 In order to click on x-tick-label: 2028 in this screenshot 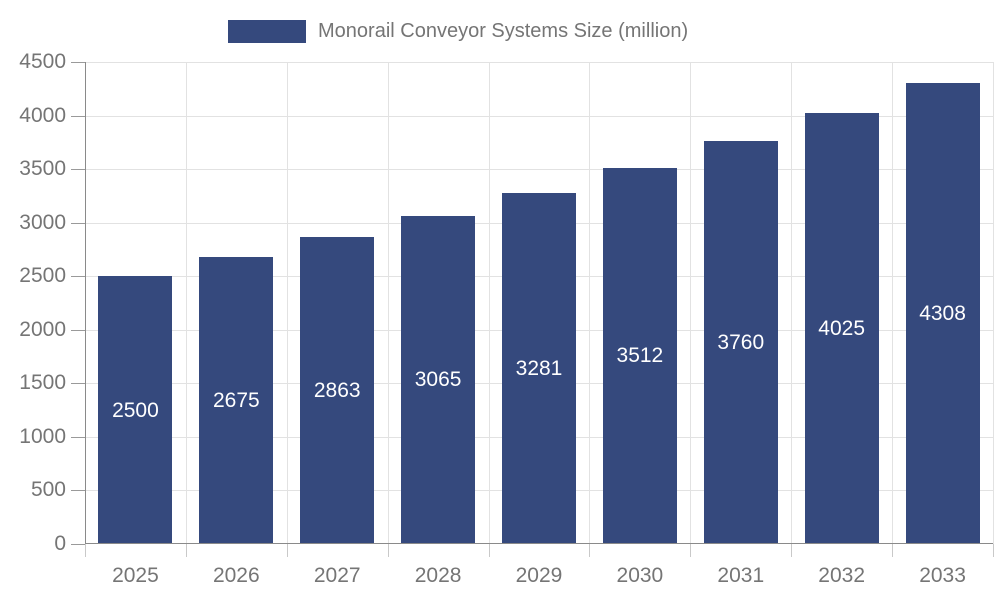, I will do `click(438, 575)`.